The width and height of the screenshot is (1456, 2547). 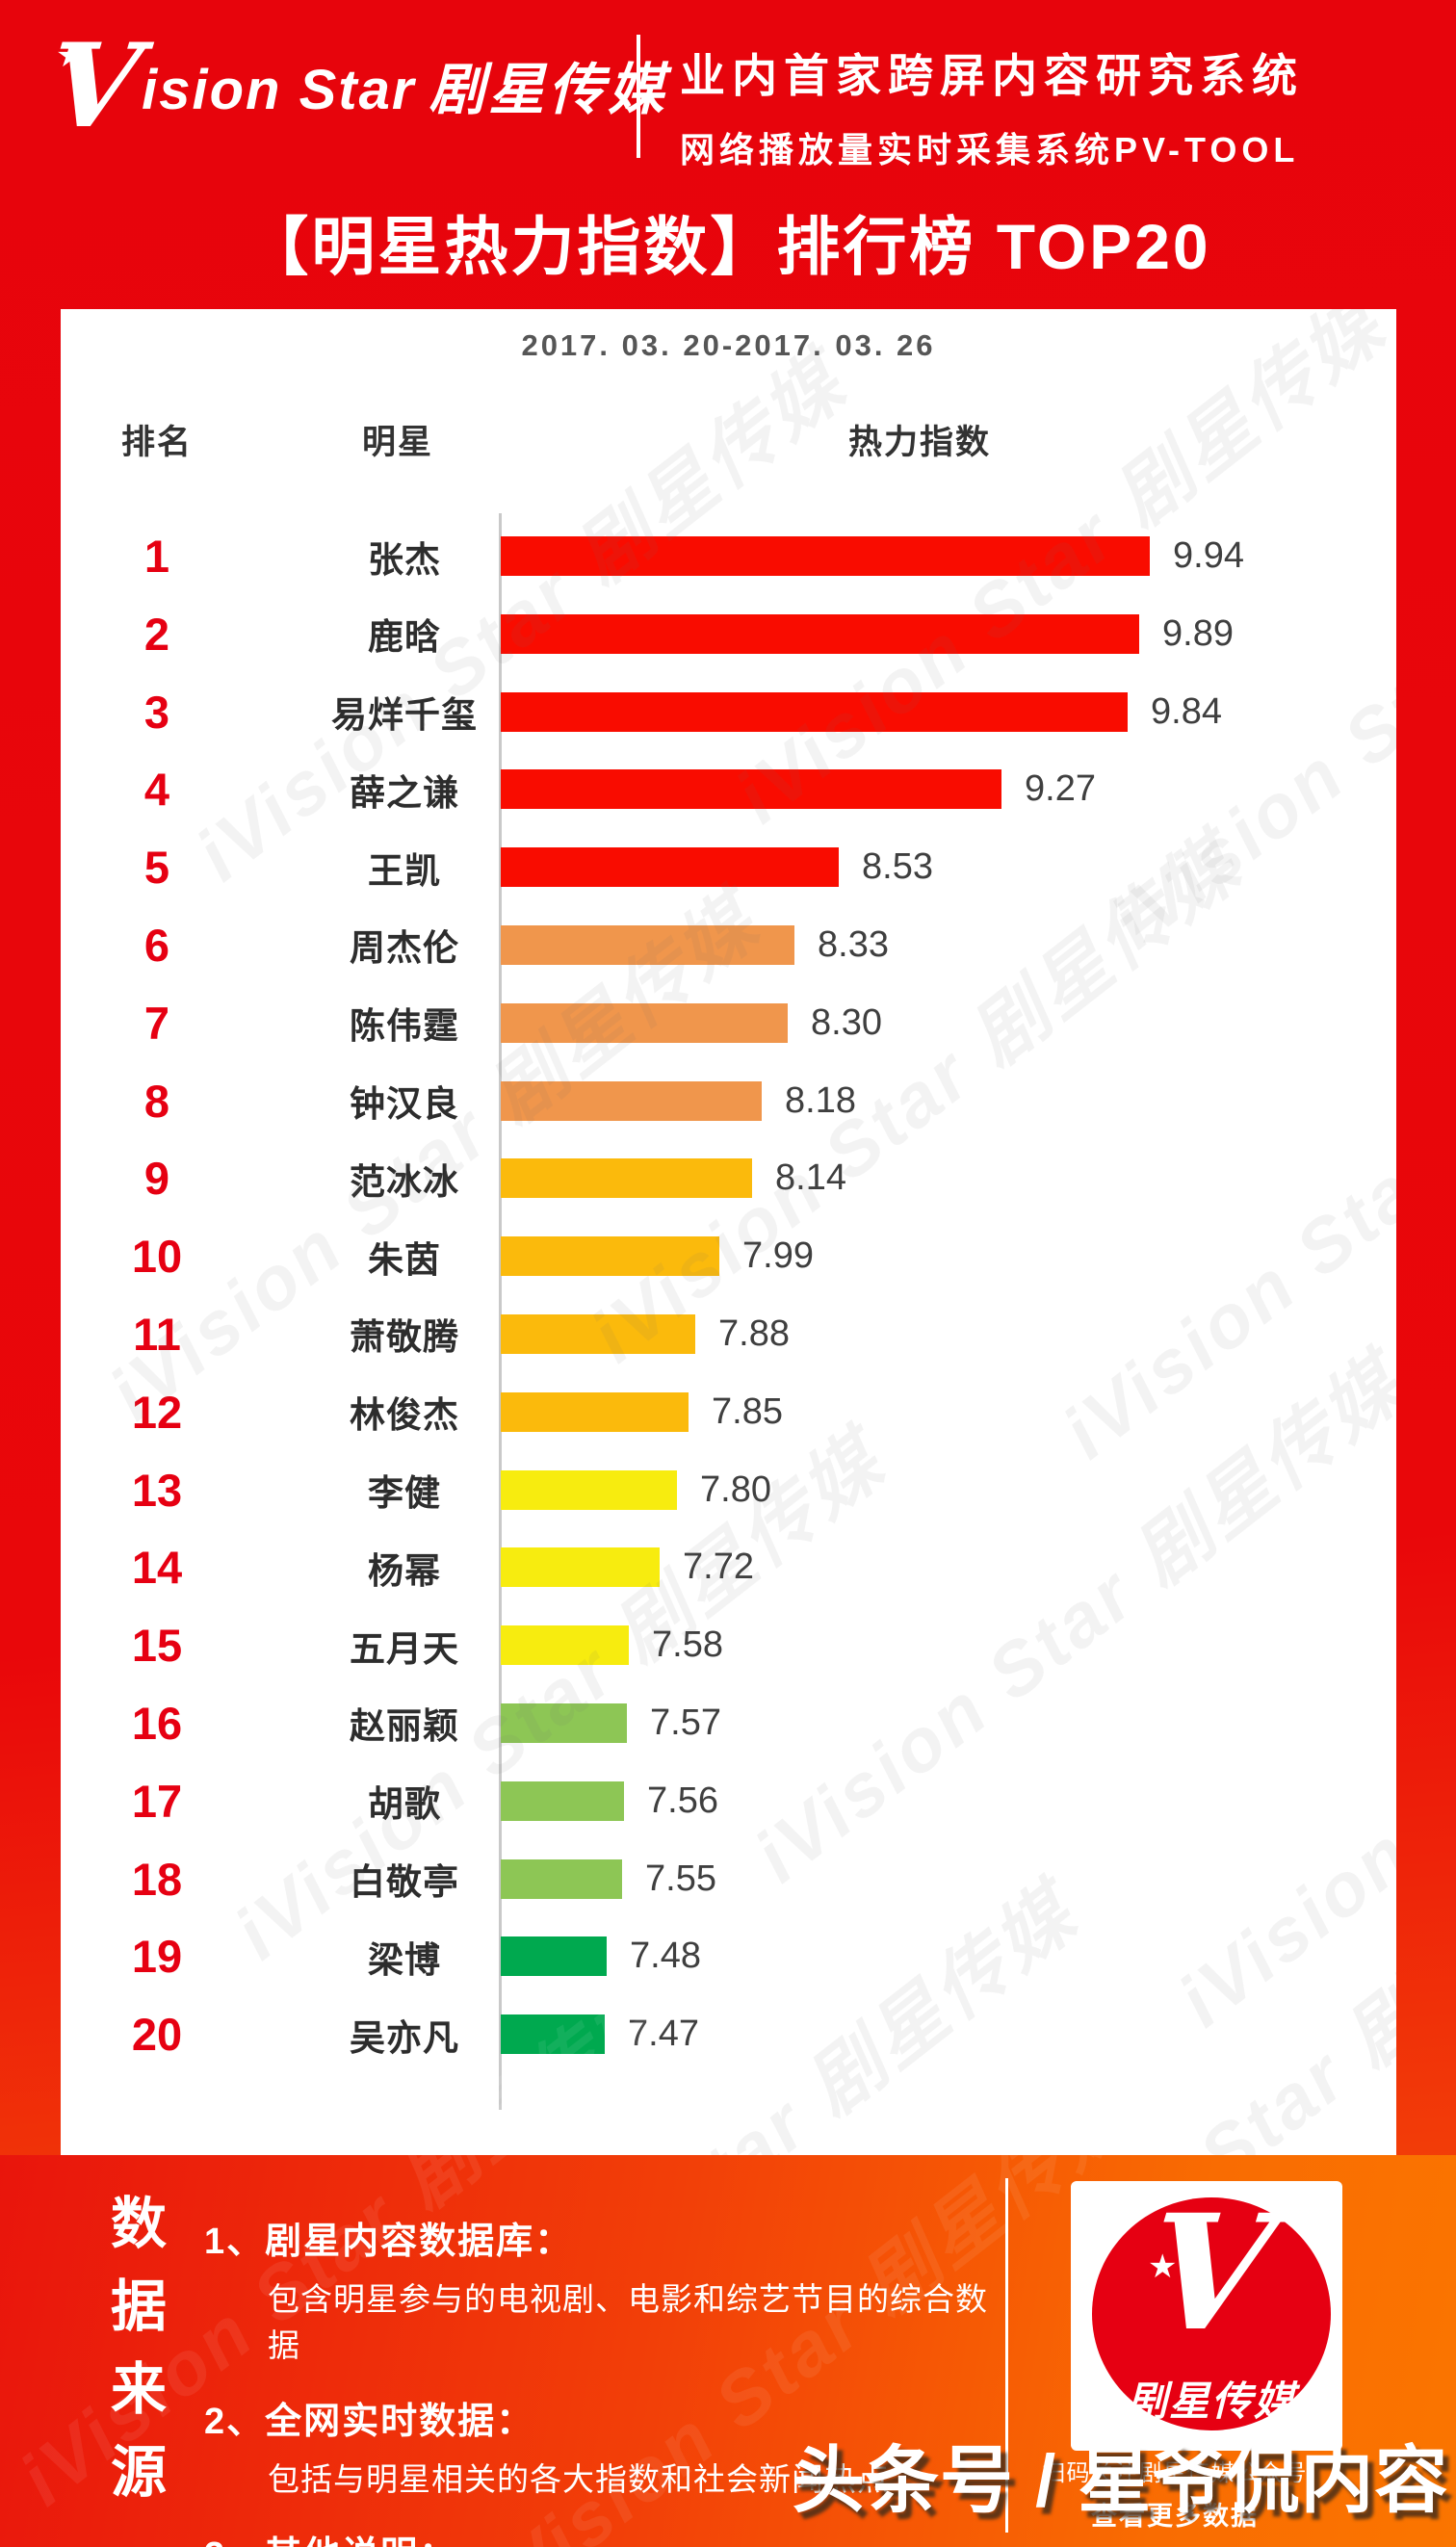 What do you see at coordinates (156, 945) in the screenshot?
I see `row-rank: 6` at bounding box center [156, 945].